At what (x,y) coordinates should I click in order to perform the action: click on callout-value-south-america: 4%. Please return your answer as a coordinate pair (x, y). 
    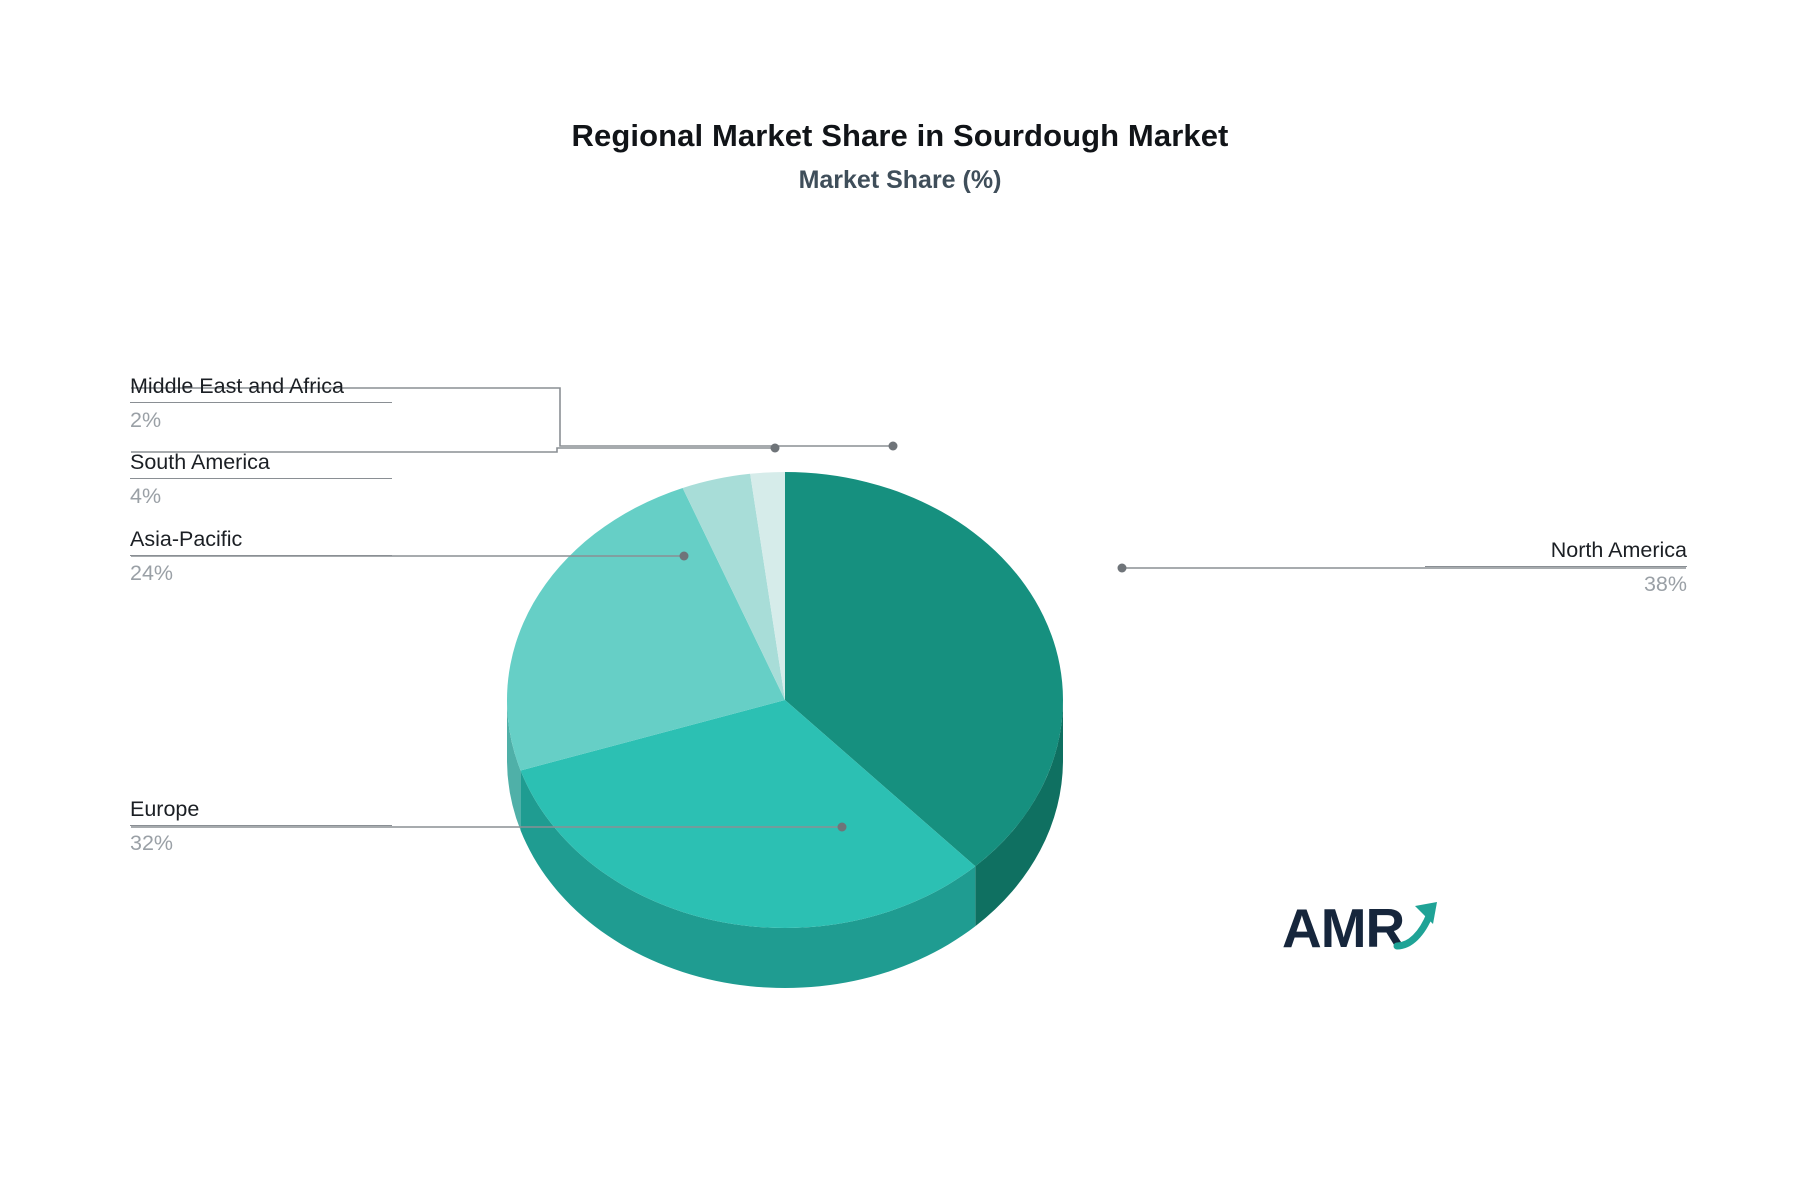
    Looking at the image, I should click on (146, 496).